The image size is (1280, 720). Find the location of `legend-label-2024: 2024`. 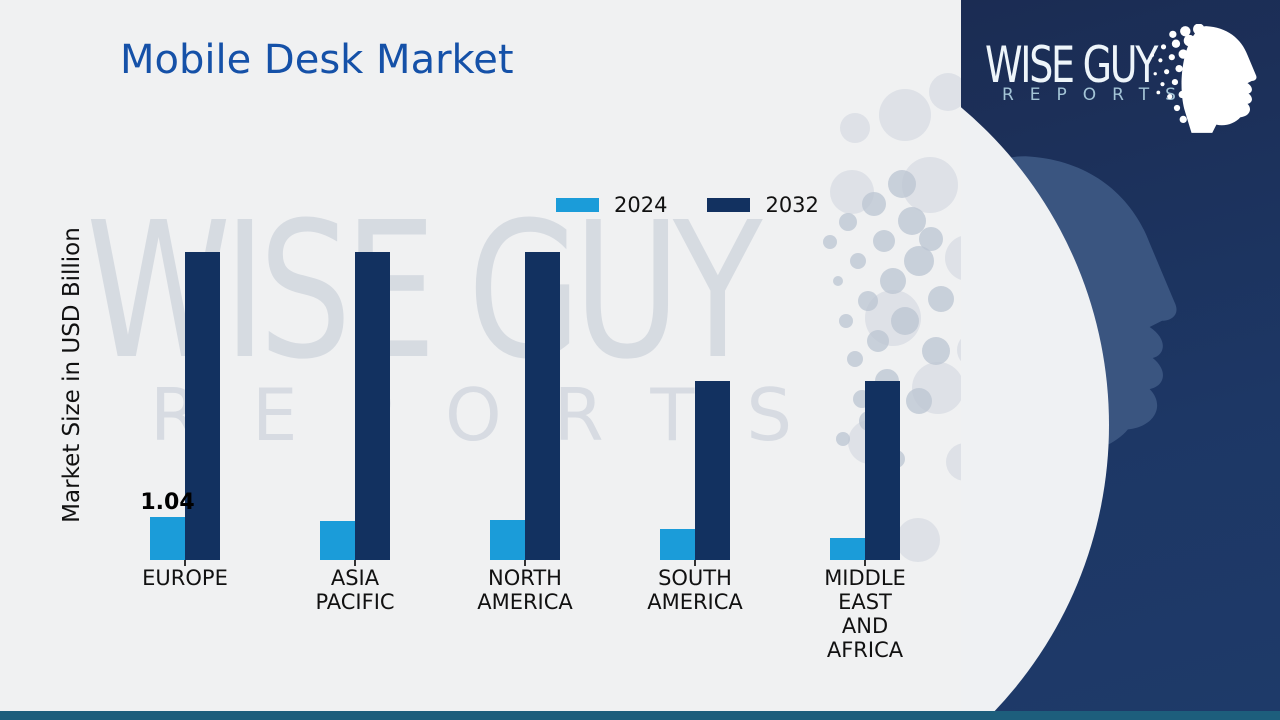

legend-label-2024: 2024 is located at coordinates (641, 205).